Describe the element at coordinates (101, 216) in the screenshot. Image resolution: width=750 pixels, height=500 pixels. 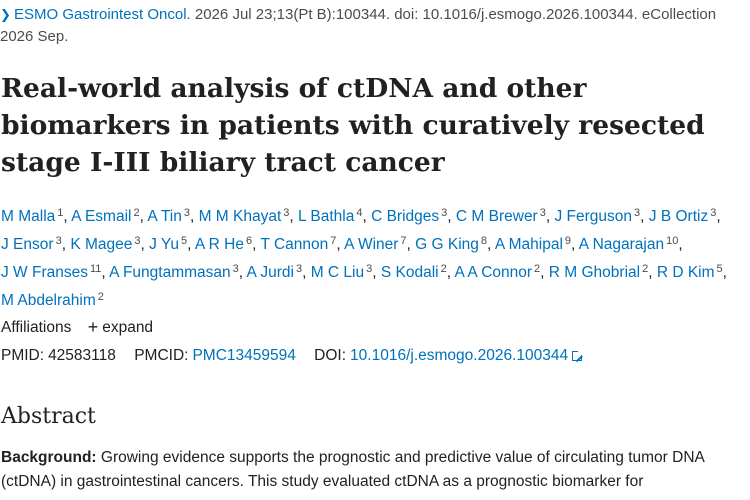
I see `author-link: A Esmail` at that location.